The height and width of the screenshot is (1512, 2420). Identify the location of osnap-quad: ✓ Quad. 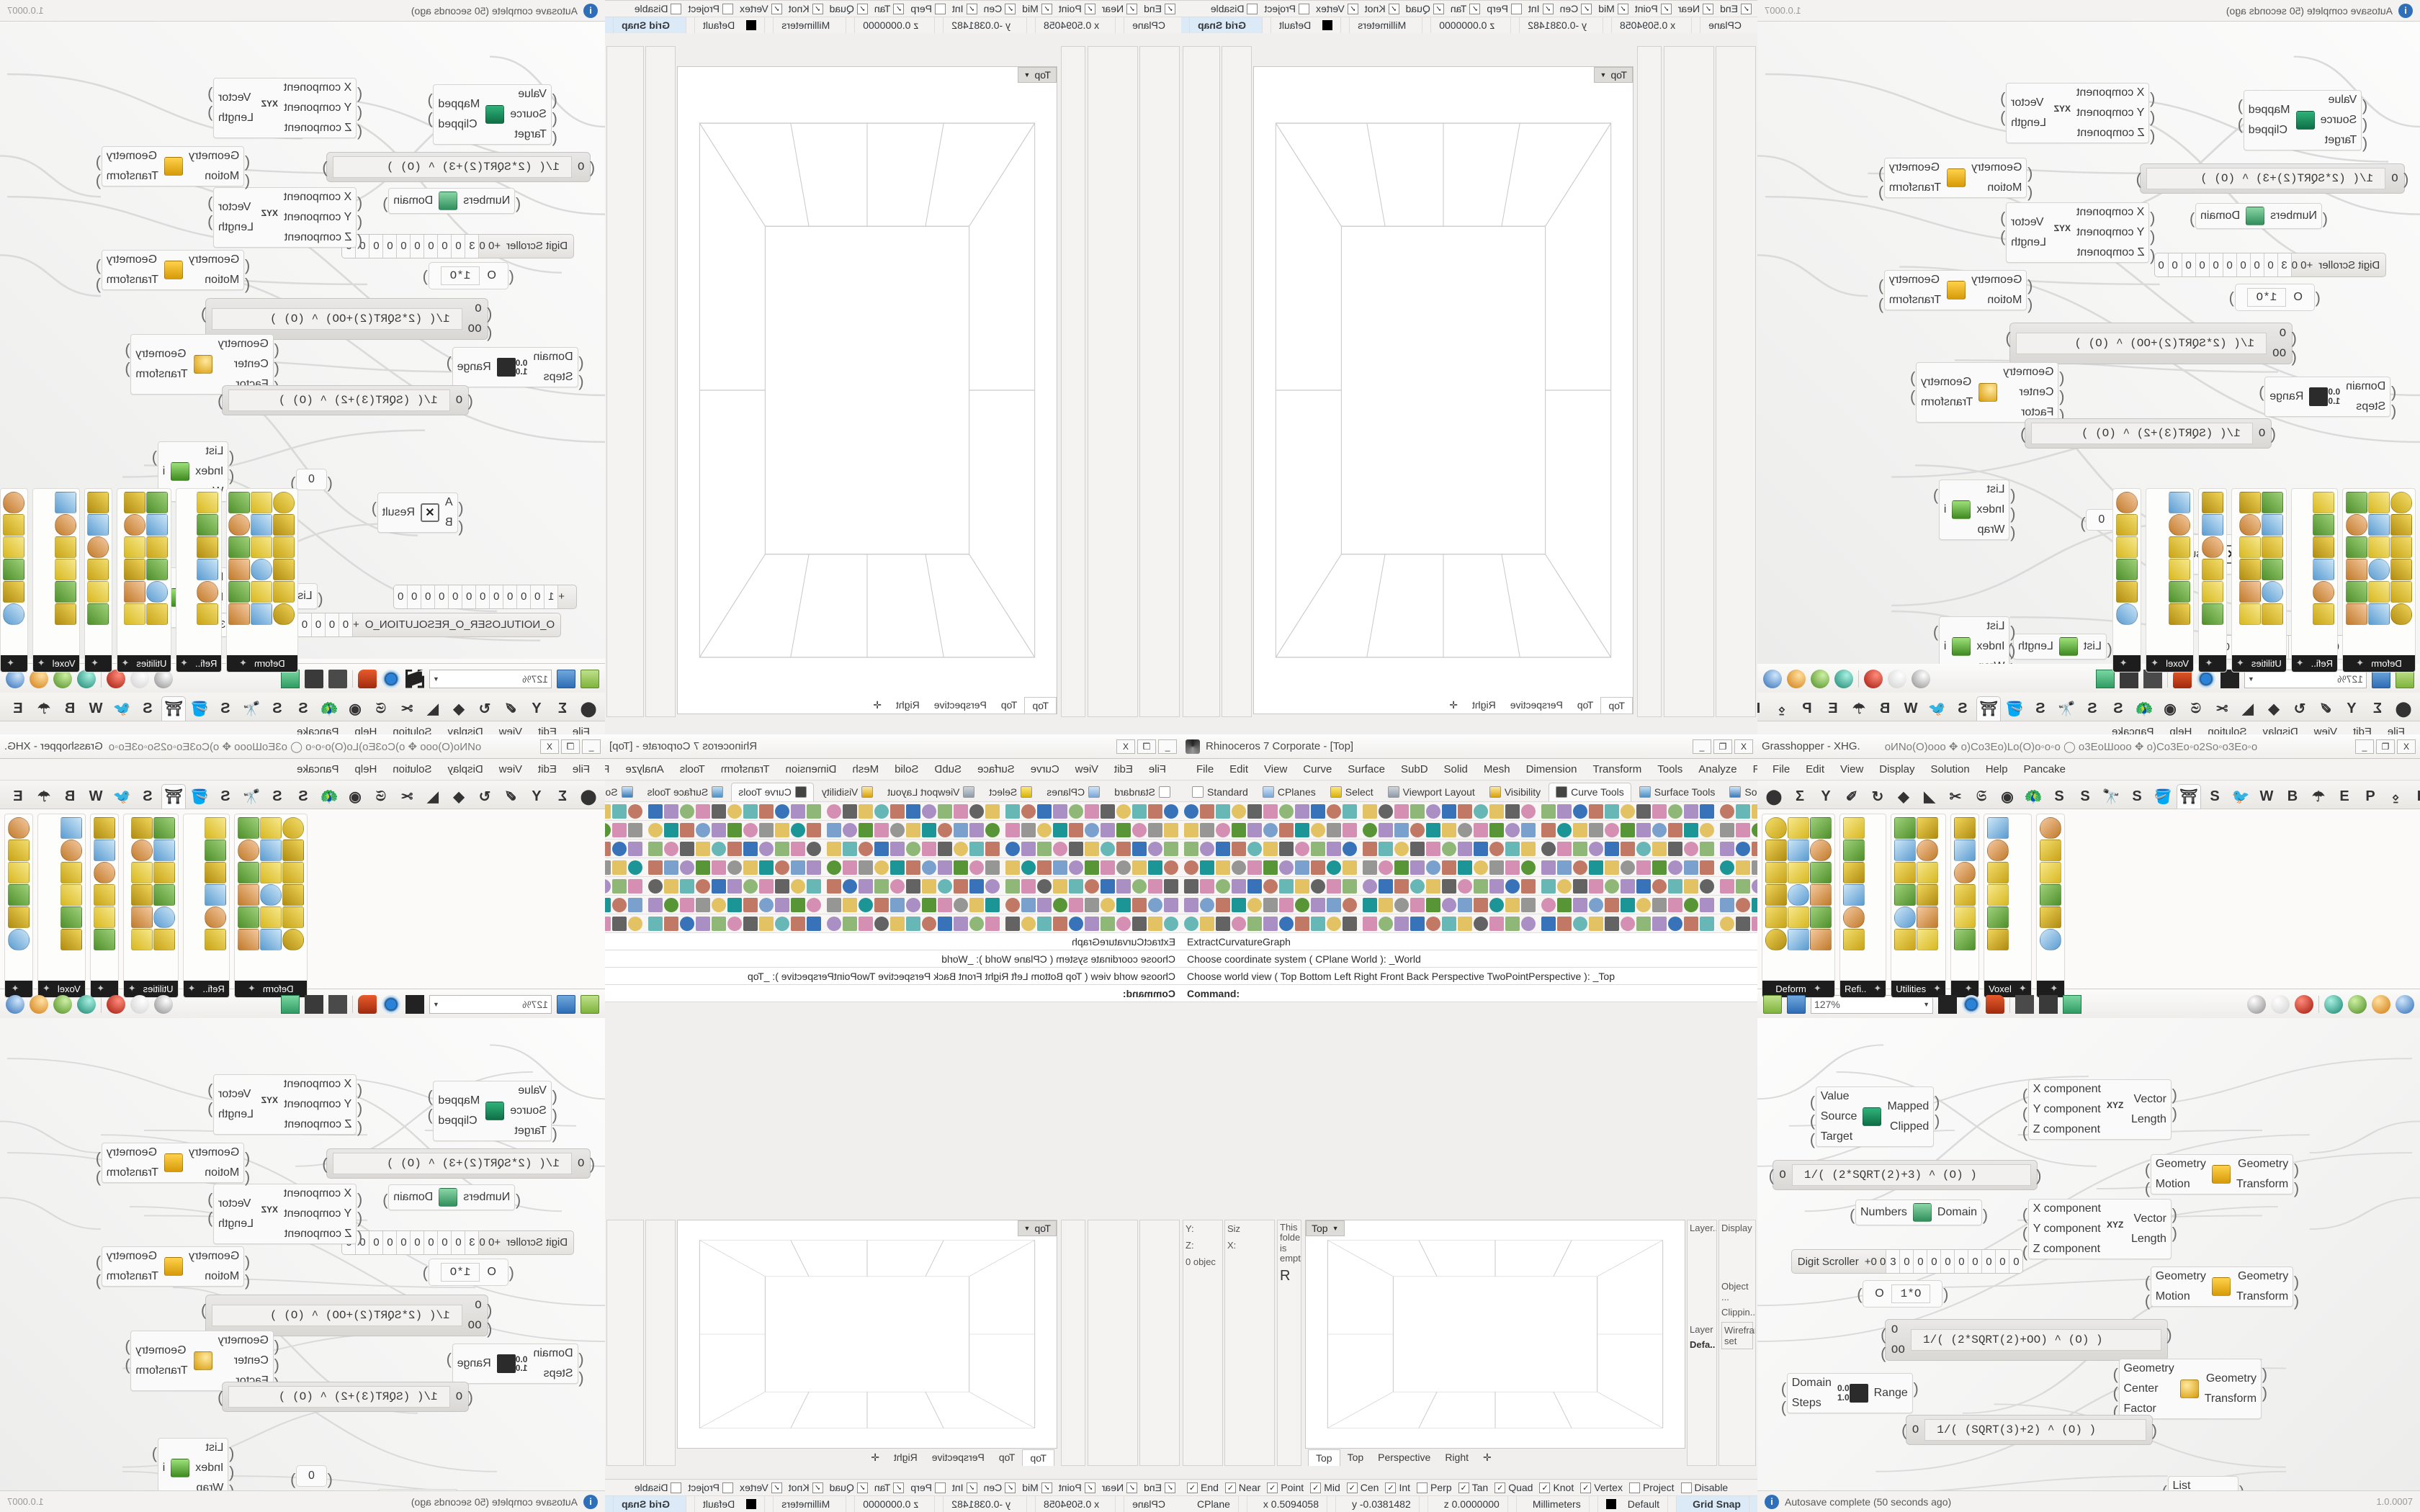
(849, 8).